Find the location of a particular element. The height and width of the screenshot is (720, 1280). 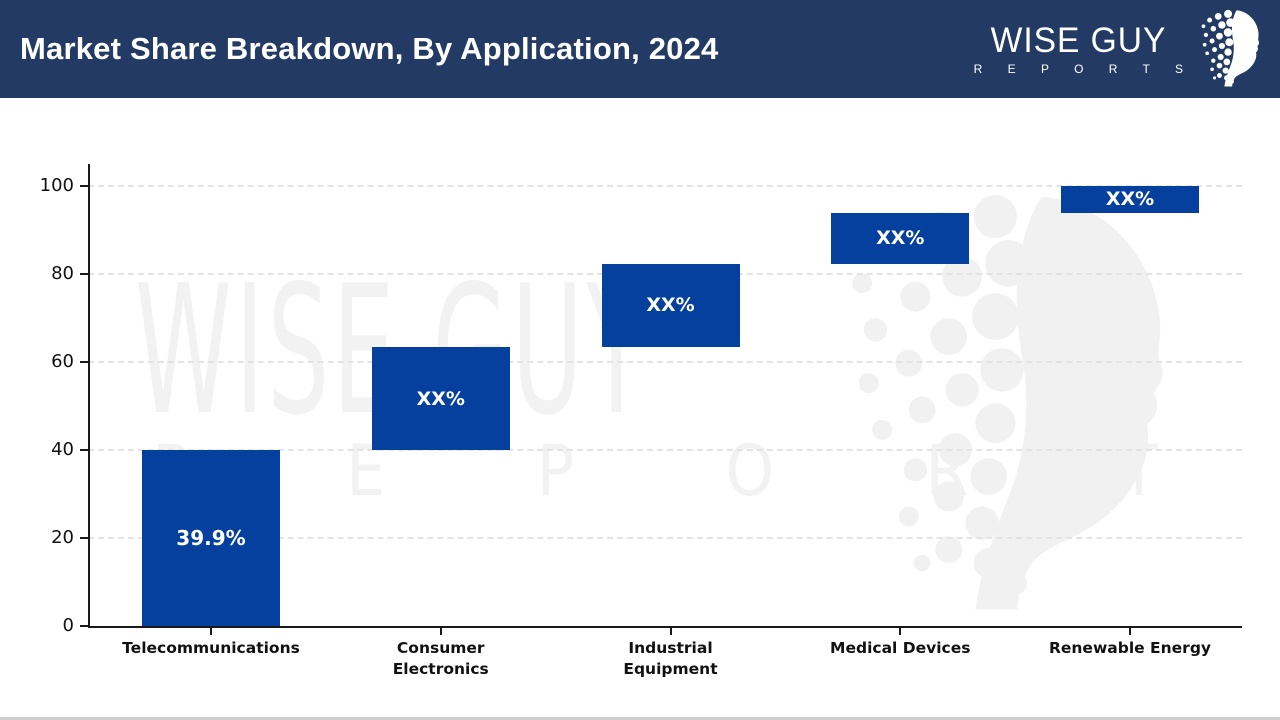

logo-head-icon is located at coordinates (1230, 48).